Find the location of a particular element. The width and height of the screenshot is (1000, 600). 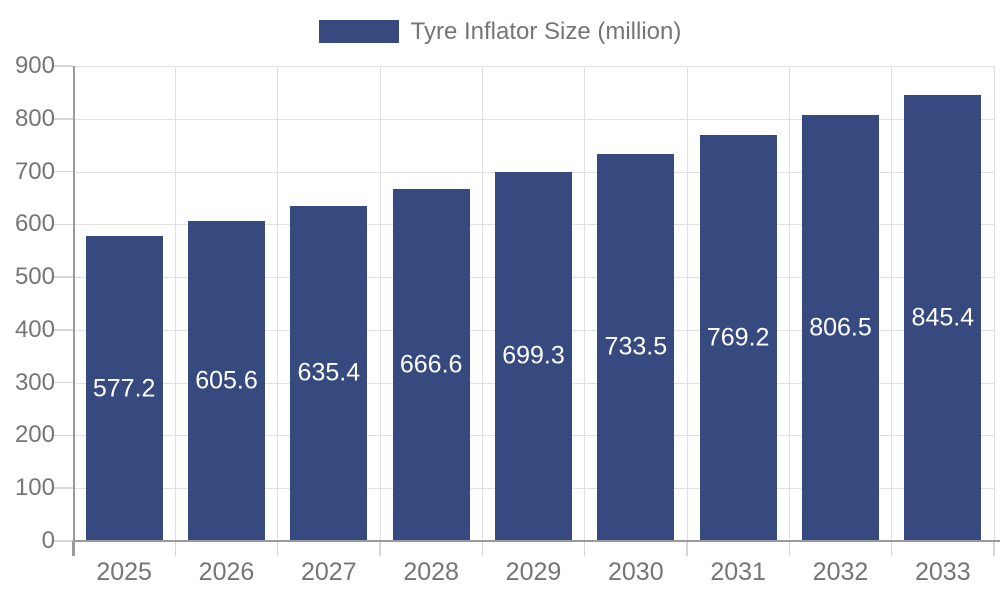

y-axis-label: 500 is located at coordinates (34, 277).